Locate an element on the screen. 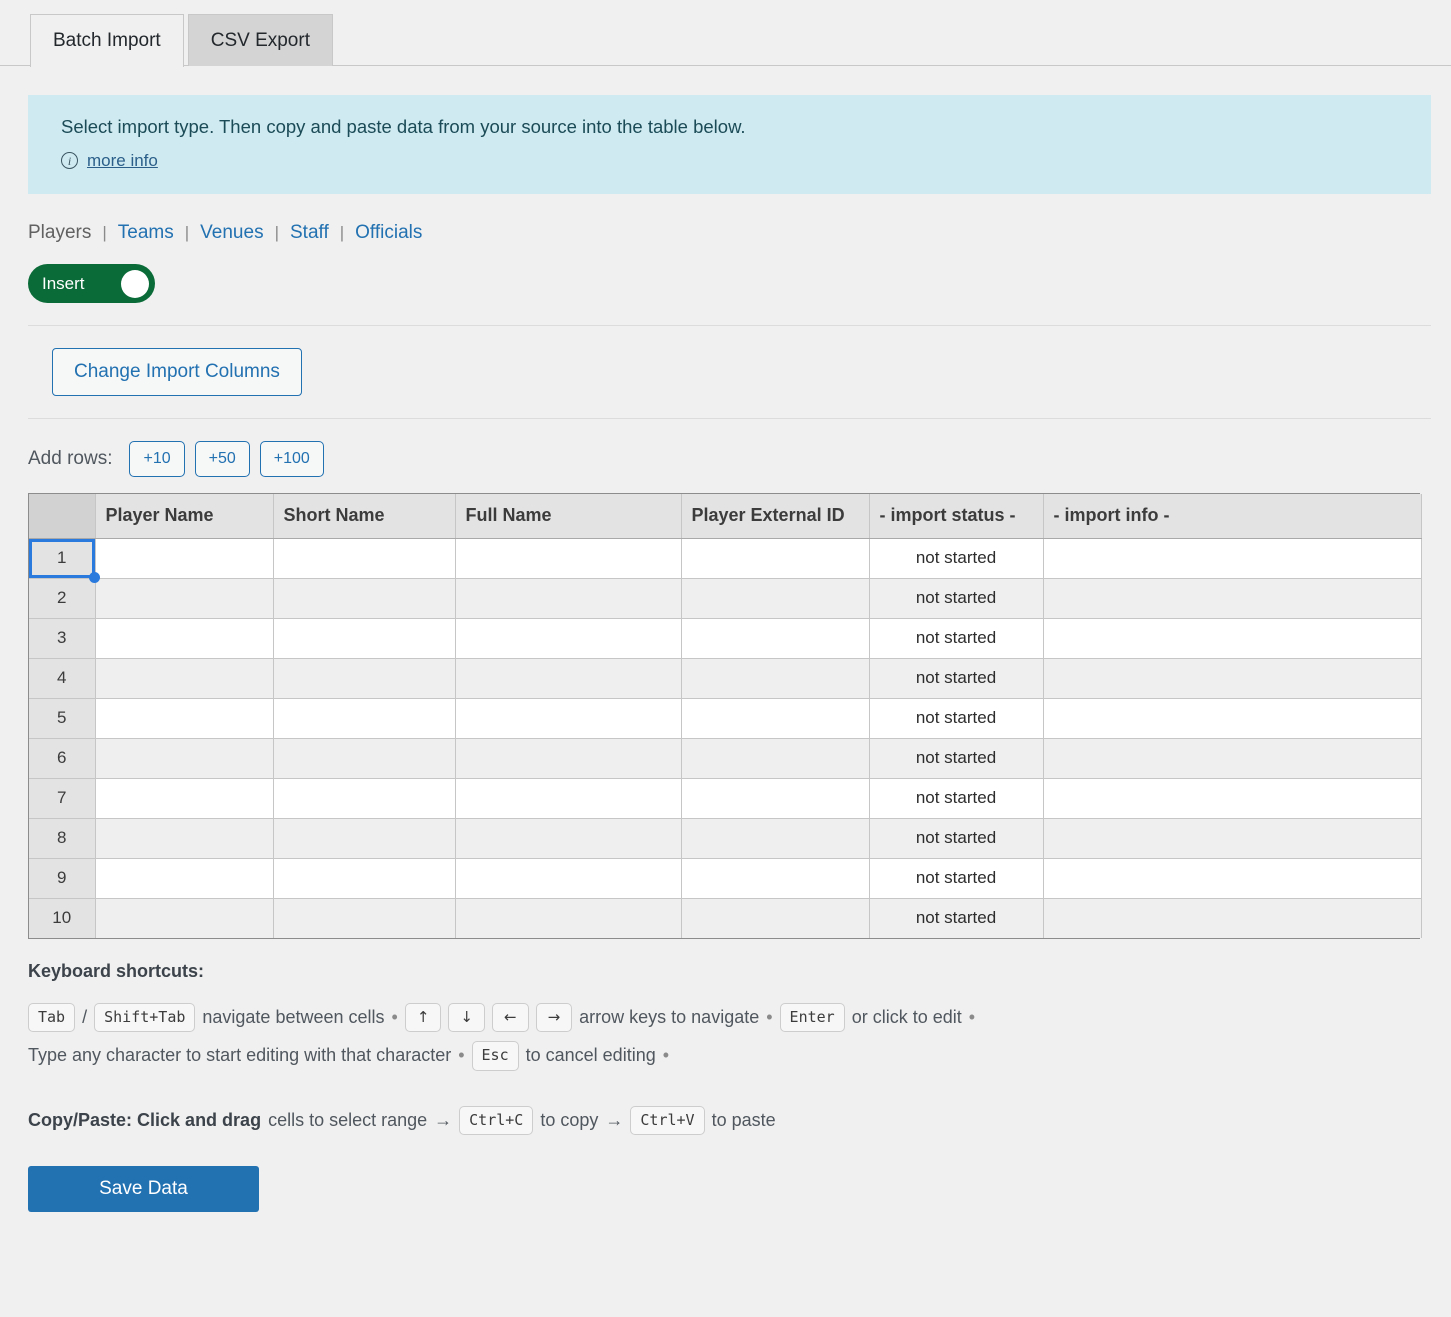 The image size is (1451, 1317). key-shift-tab: Shift+Tab is located at coordinates (145, 1018).